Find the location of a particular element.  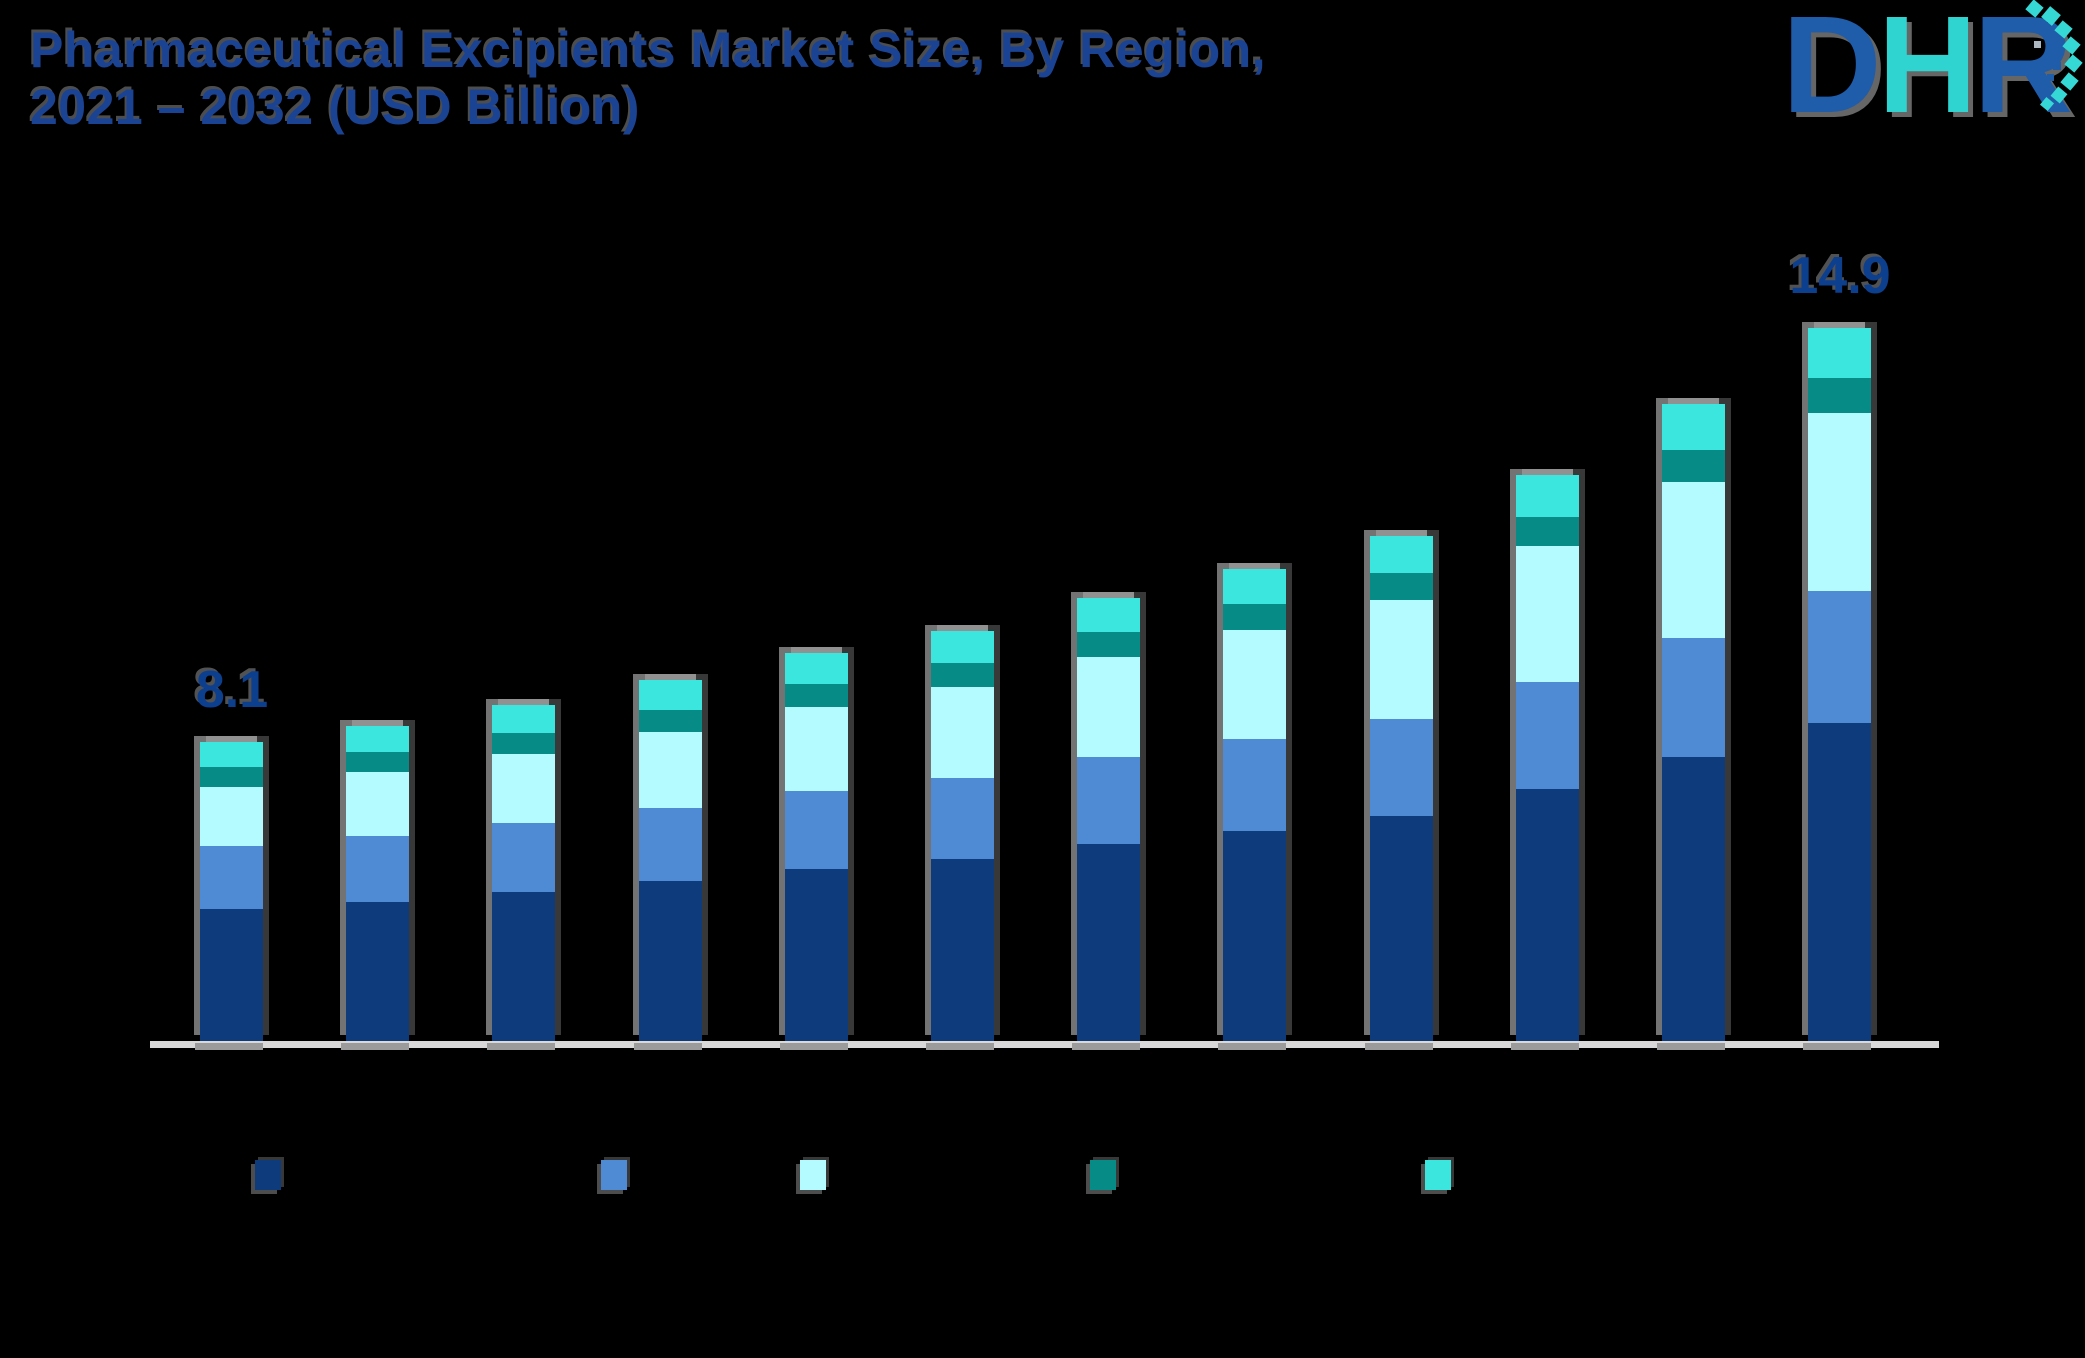

segment-region-5-turquoise-2025 is located at coordinates (816, 668).